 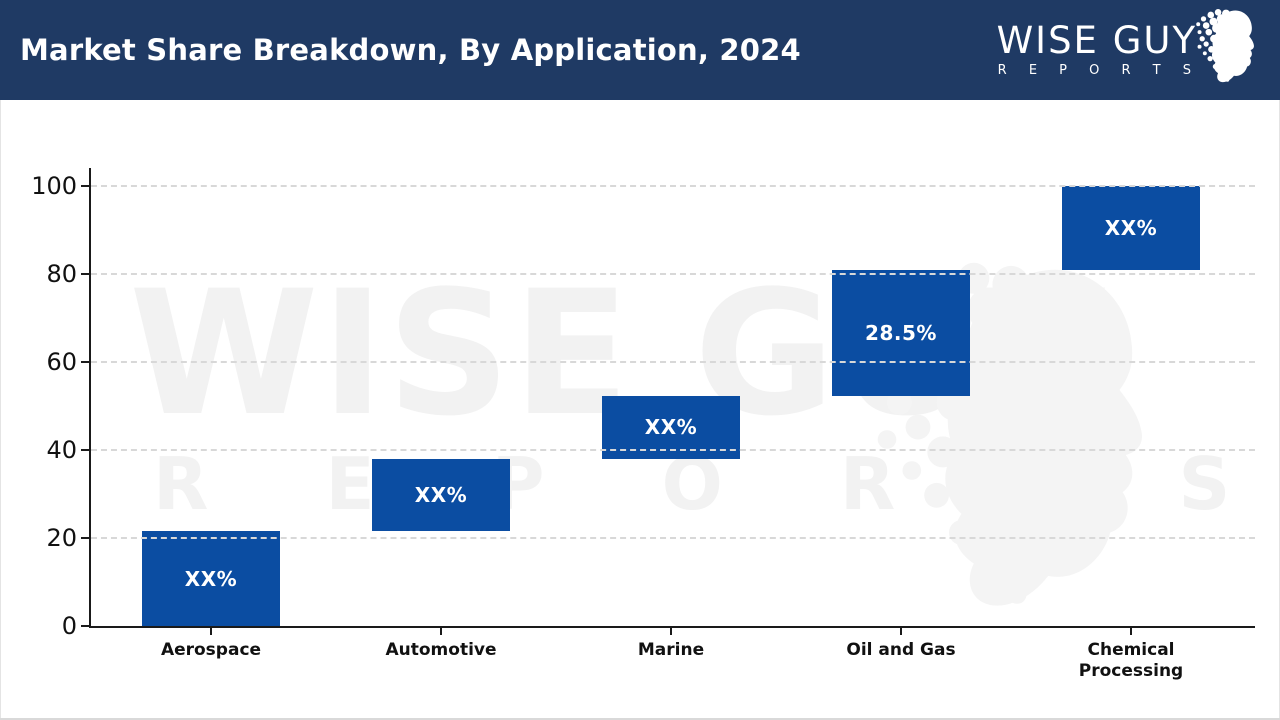 What do you see at coordinates (1131, 661) in the screenshot?
I see `category-label: Chemical Processing` at bounding box center [1131, 661].